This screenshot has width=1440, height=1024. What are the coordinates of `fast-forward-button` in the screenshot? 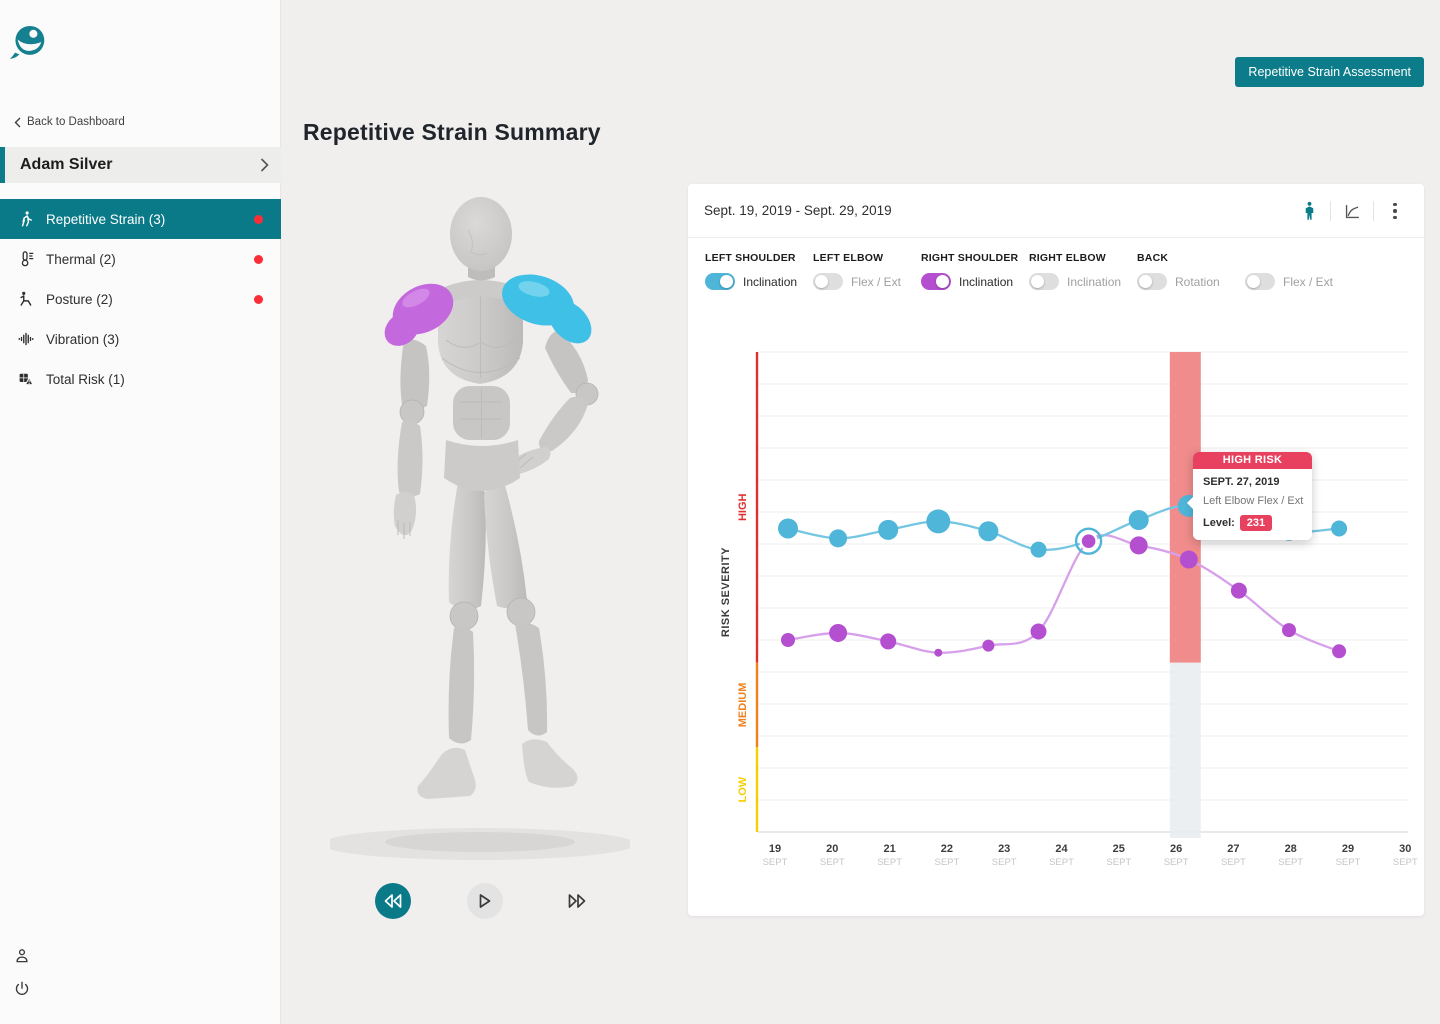 It's located at (577, 901).